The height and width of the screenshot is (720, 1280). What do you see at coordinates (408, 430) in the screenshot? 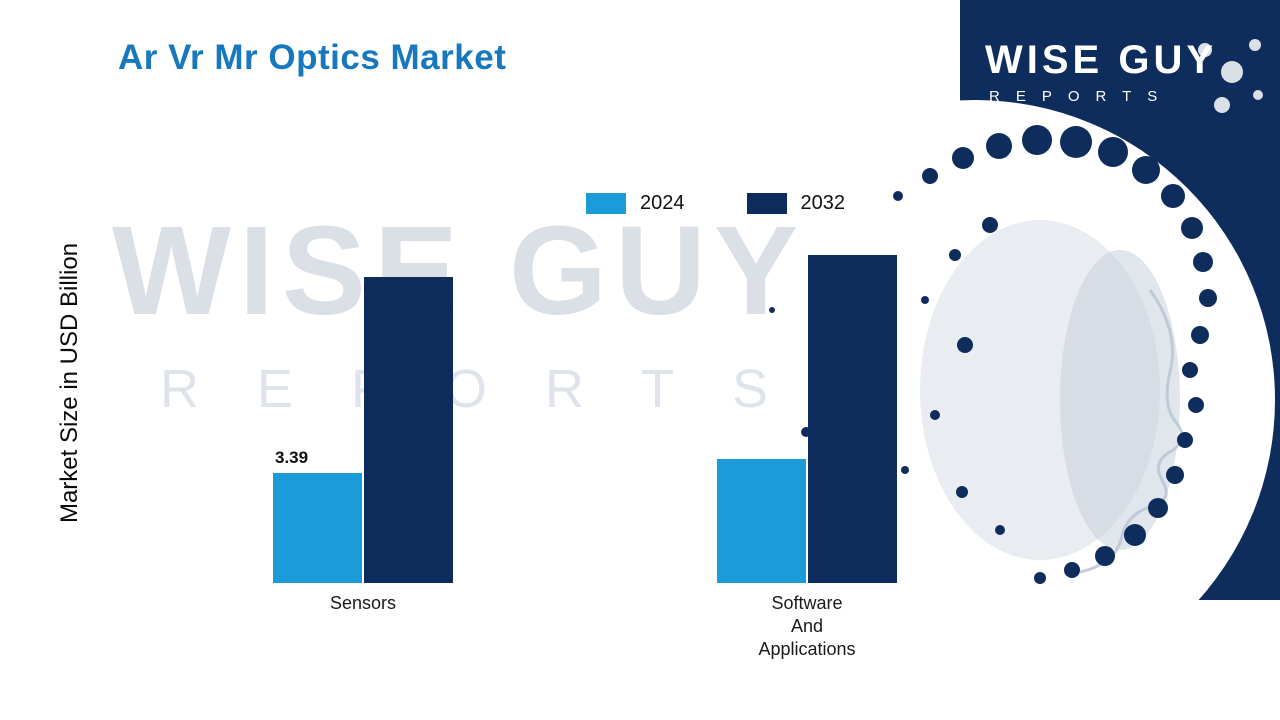
I see `bar-2032-sensors` at bounding box center [408, 430].